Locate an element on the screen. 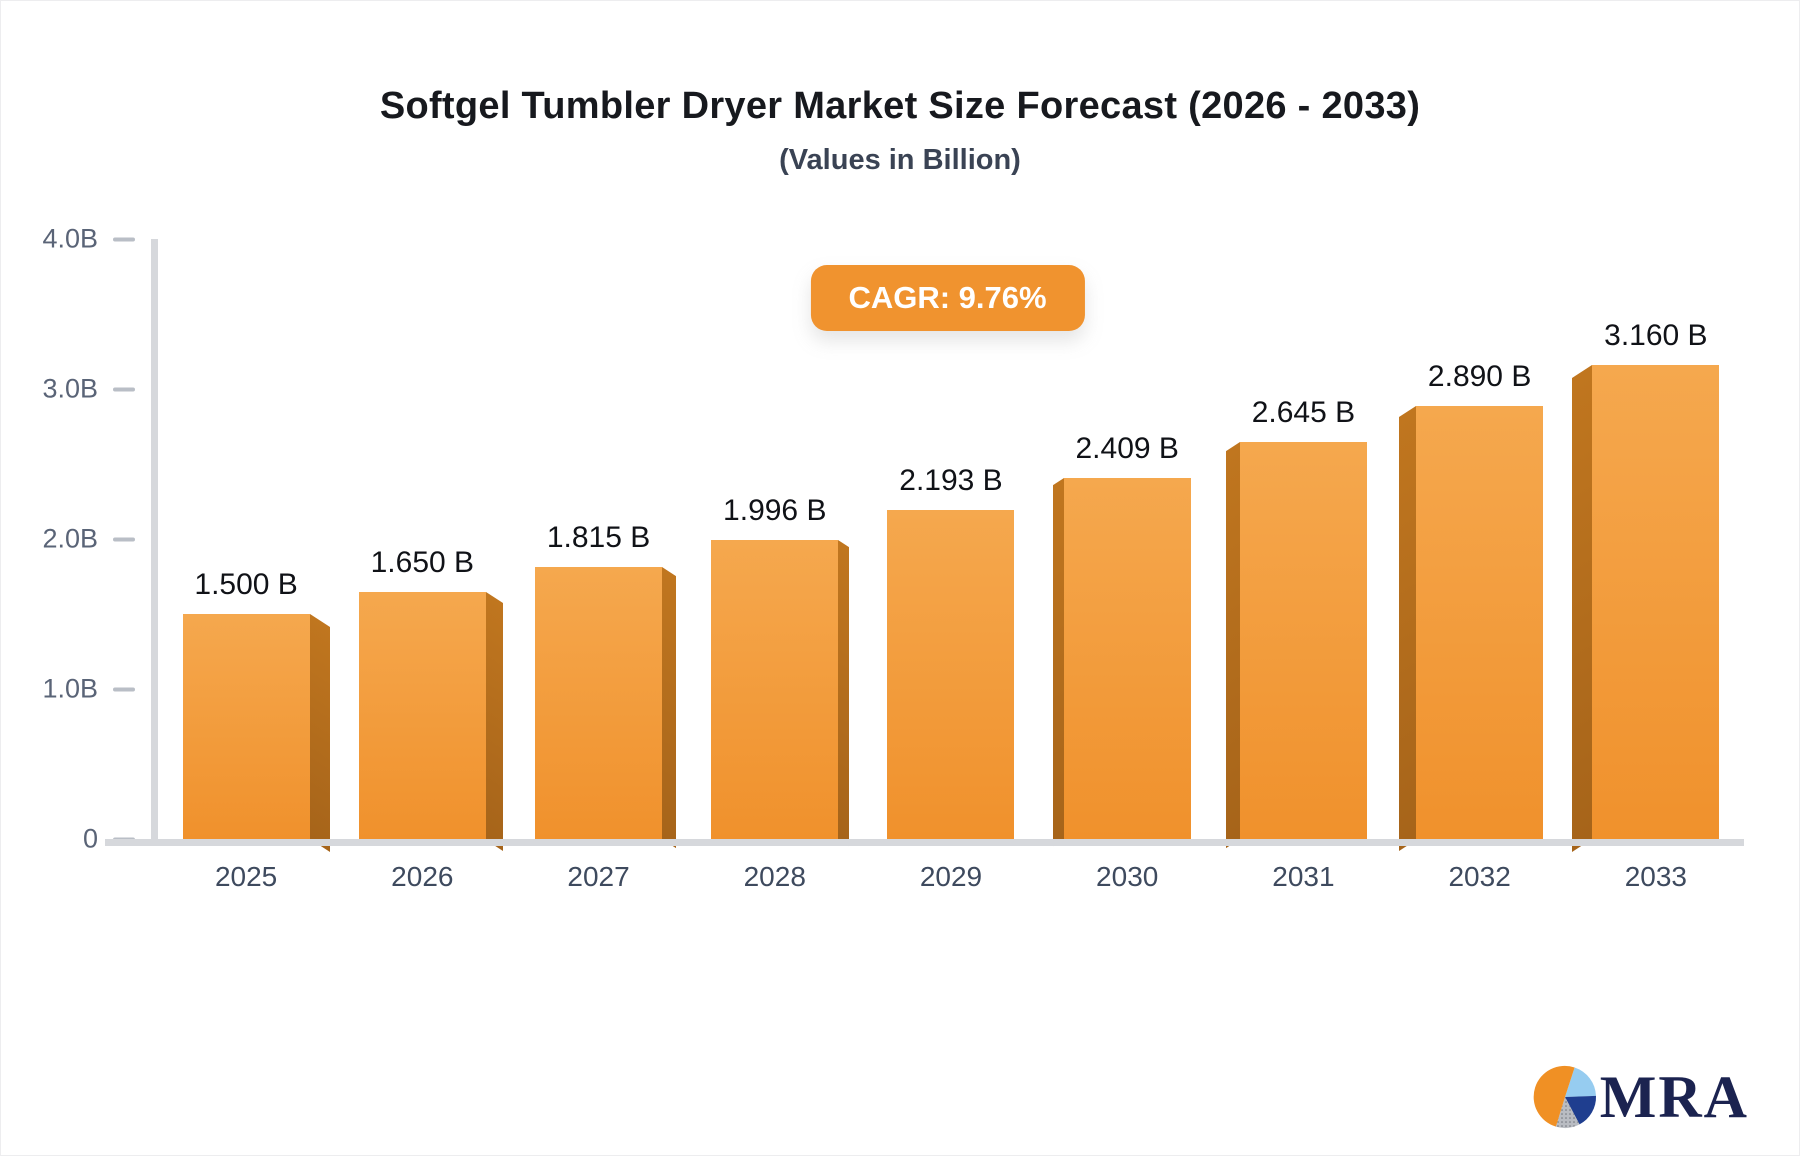 The height and width of the screenshot is (1156, 1800). y-tick-3b: 3.0B is located at coordinates (88, 389).